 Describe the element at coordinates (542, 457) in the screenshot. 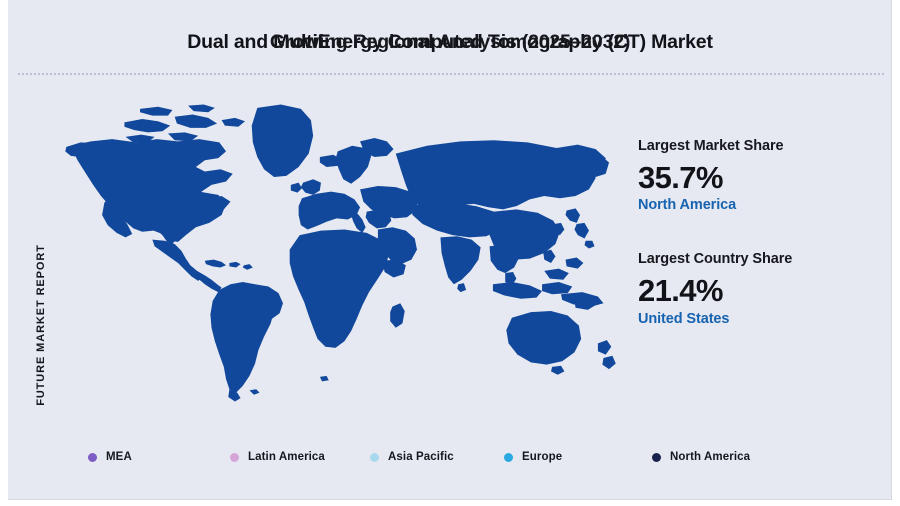

I see `legend-item-label: Europe` at that location.